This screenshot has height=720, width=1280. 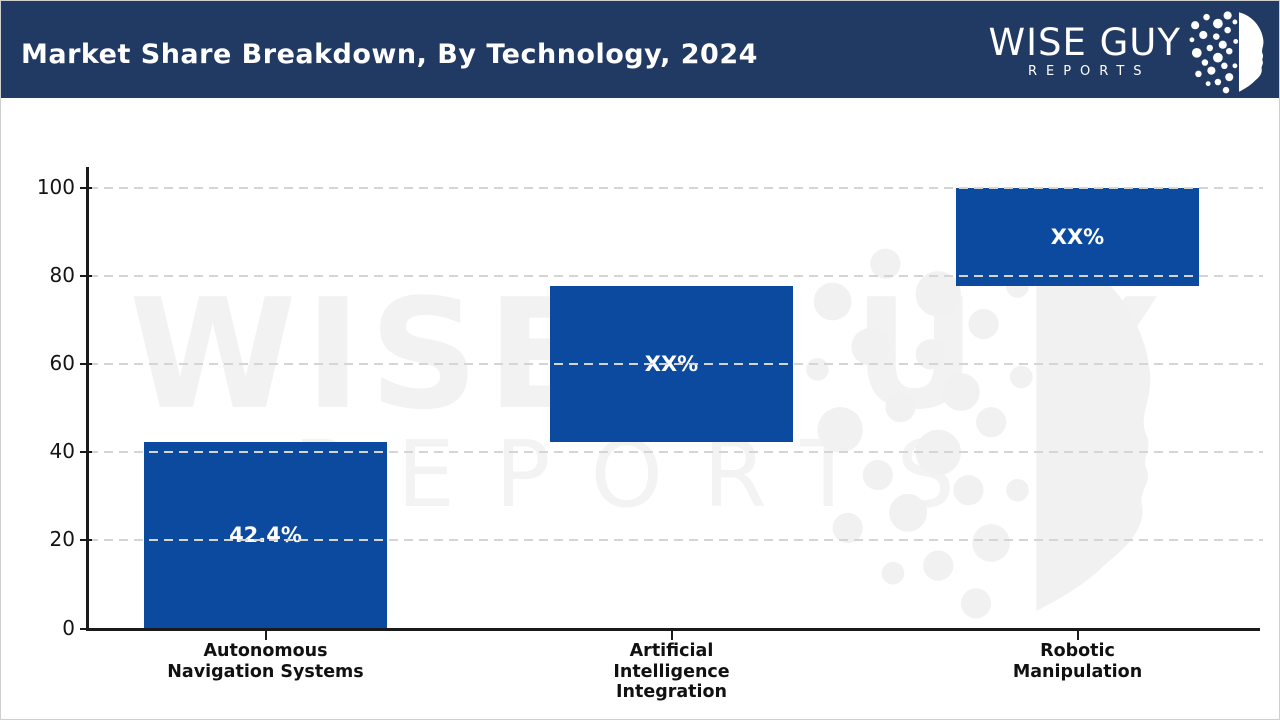 What do you see at coordinates (55, 187) in the screenshot?
I see `y-tick-label: 100` at bounding box center [55, 187].